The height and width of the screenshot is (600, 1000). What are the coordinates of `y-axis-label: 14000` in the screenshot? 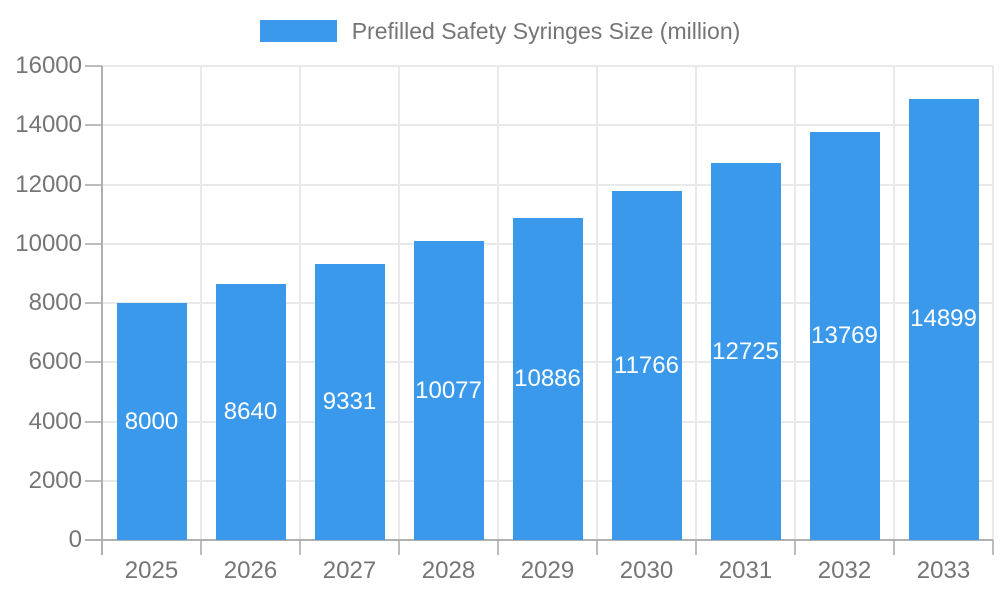 It's located at (48, 125).